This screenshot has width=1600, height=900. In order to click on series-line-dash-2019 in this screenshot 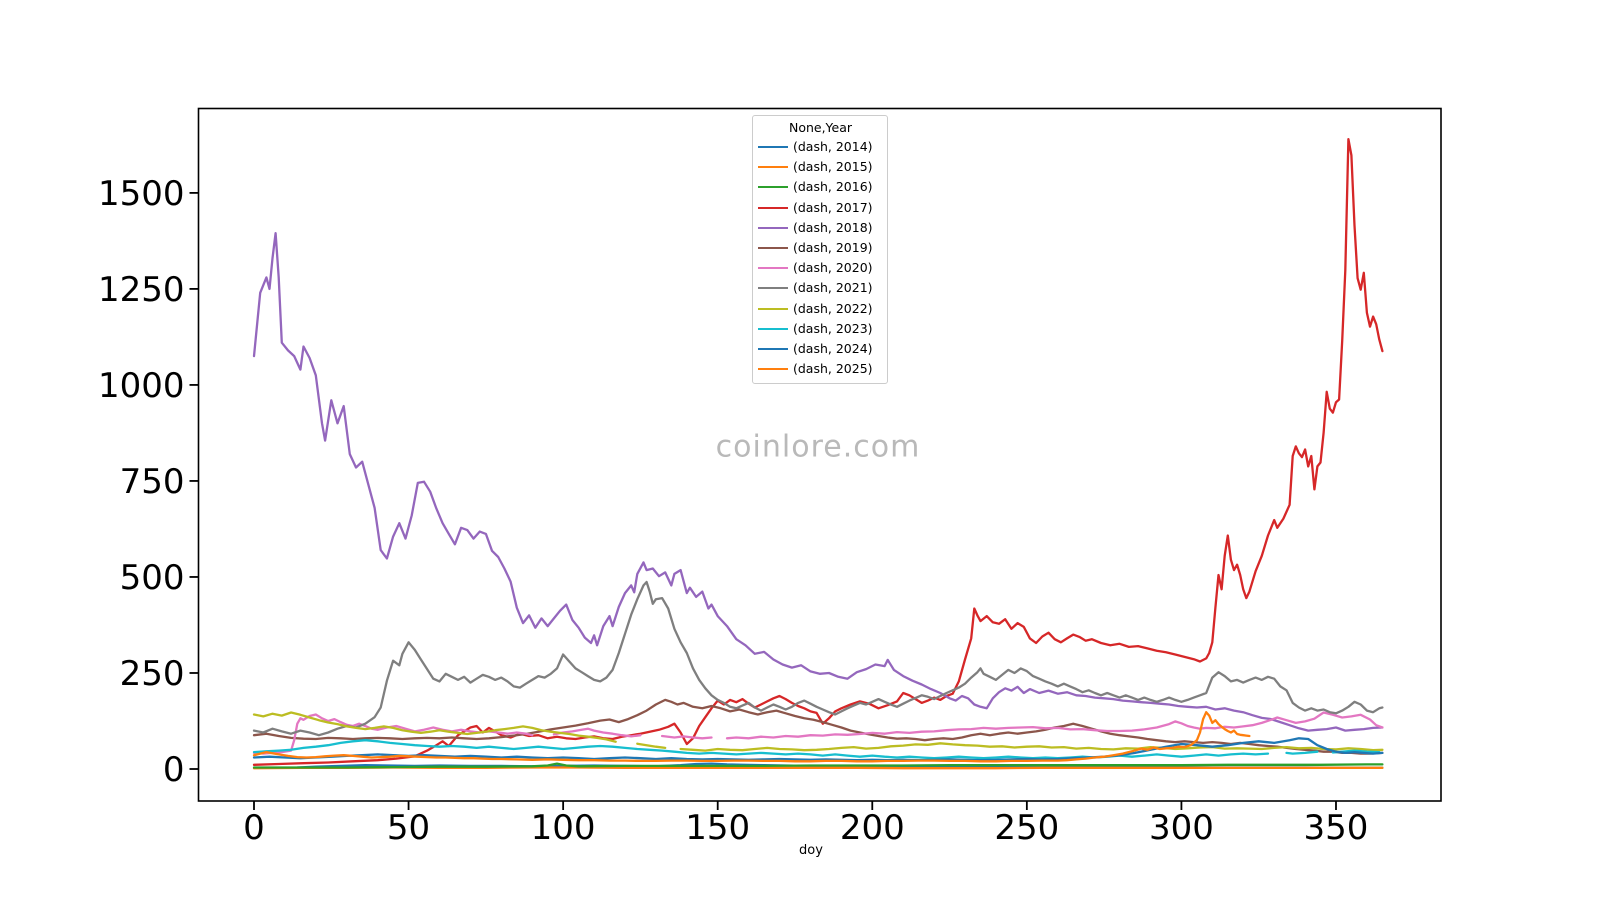, I will do `click(818, 726)`.